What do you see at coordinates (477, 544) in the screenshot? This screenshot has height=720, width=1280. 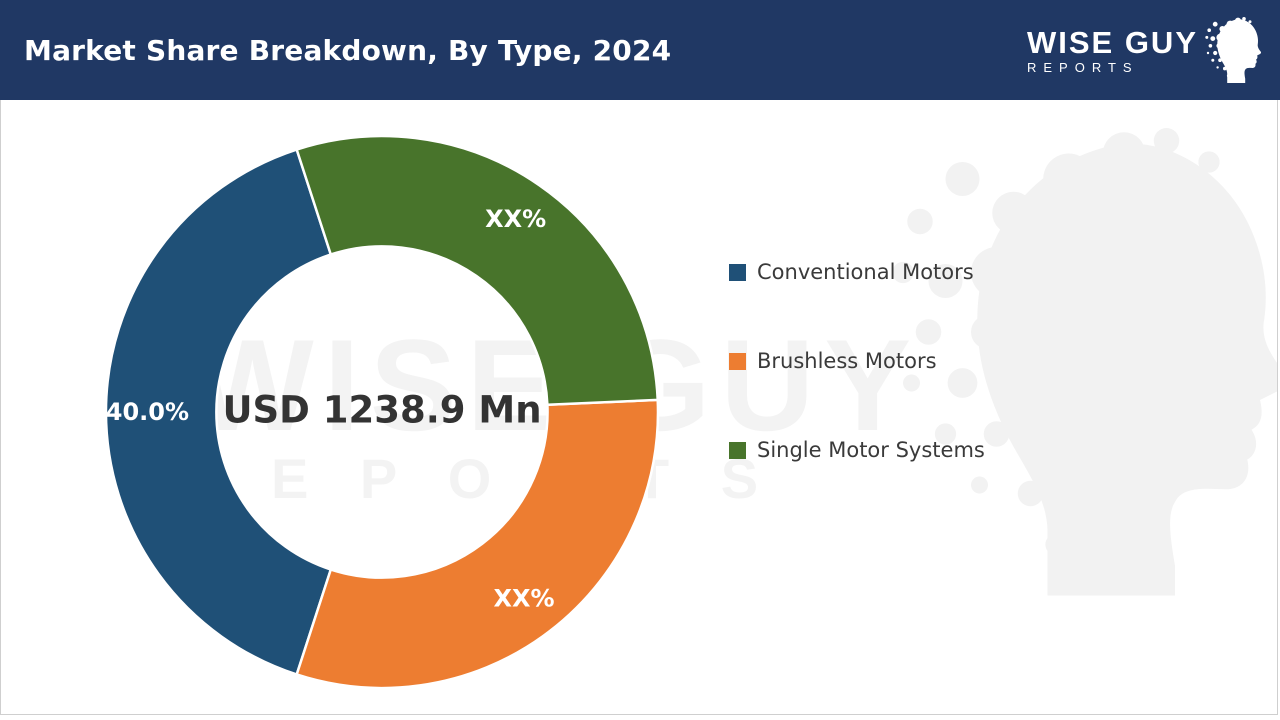 I see `donut-slice-brushless-motors` at bounding box center [477, 544].